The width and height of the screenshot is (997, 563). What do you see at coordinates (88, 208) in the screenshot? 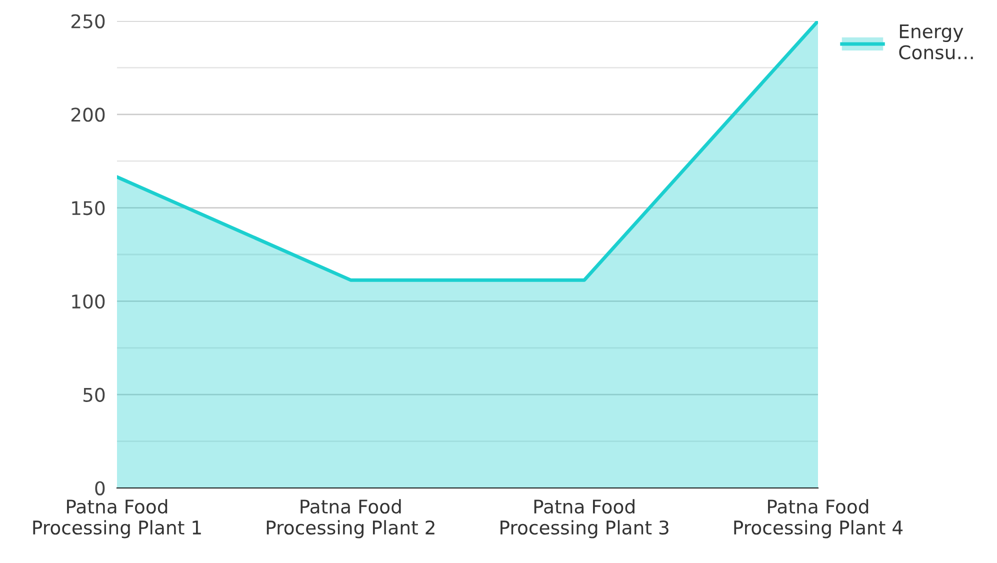
I see `y-tick-label: 150` at bounding box center [88, 208].